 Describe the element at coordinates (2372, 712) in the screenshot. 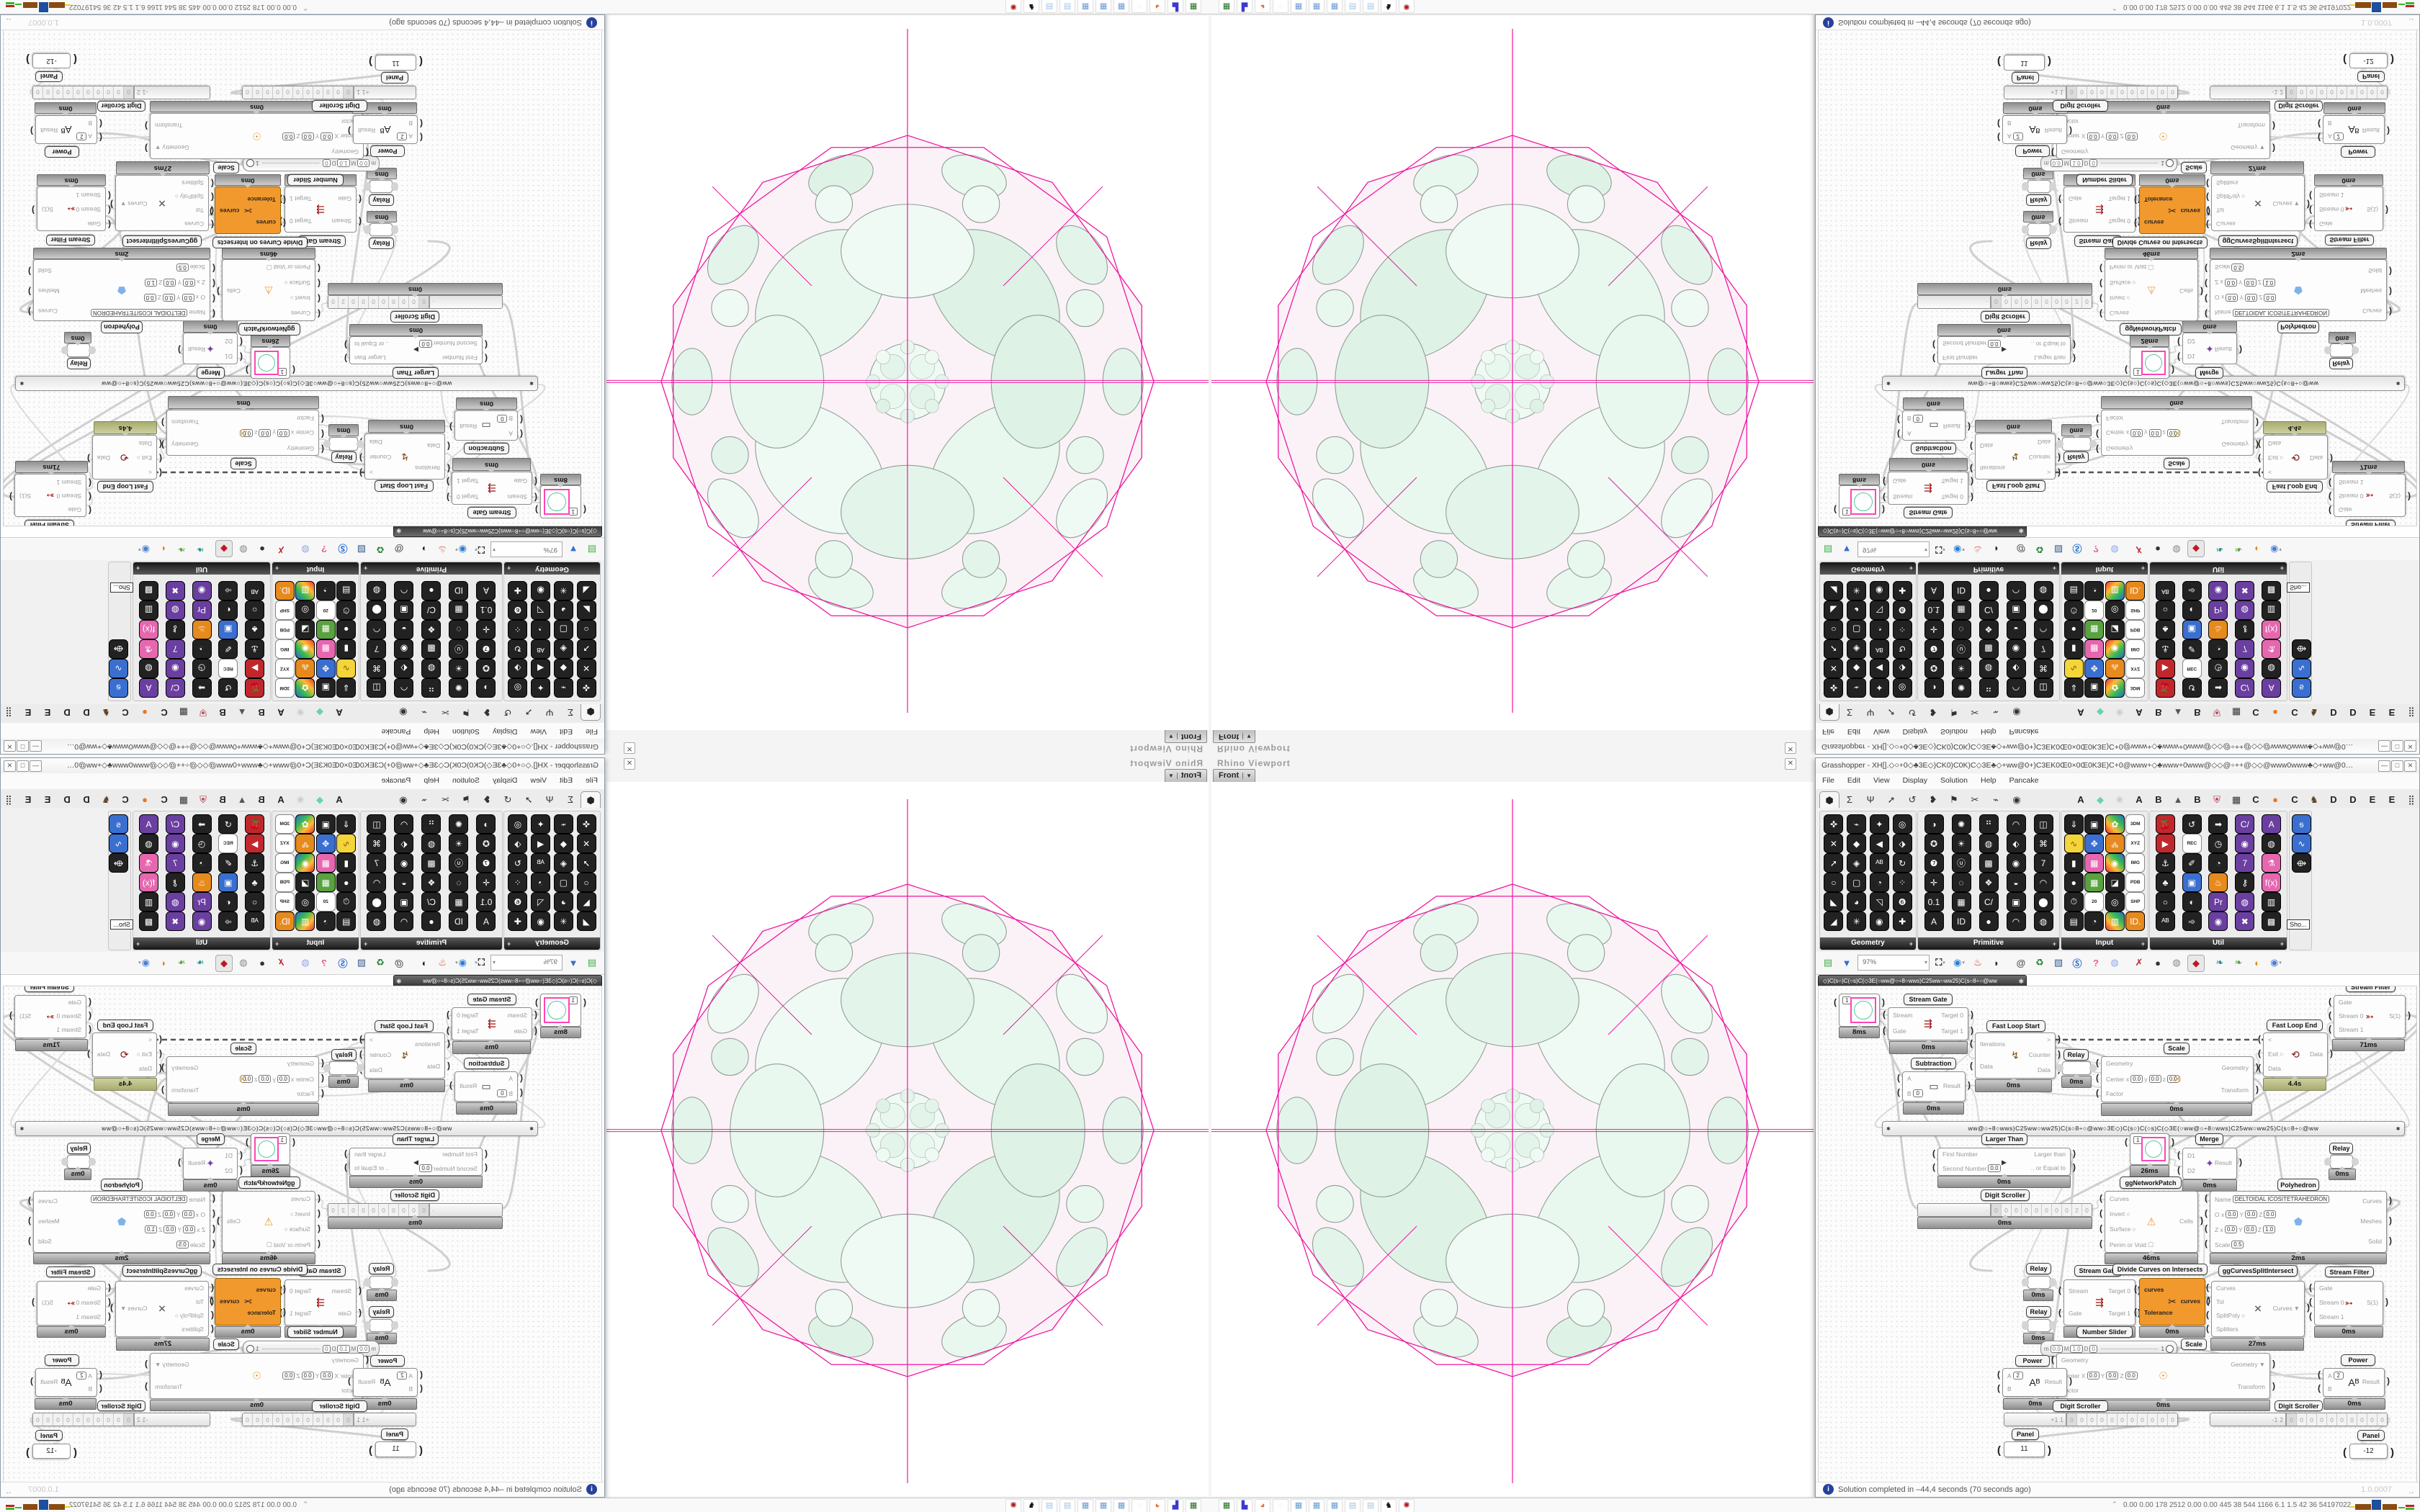

I see `plugin-tab-e-15: E` at that location.